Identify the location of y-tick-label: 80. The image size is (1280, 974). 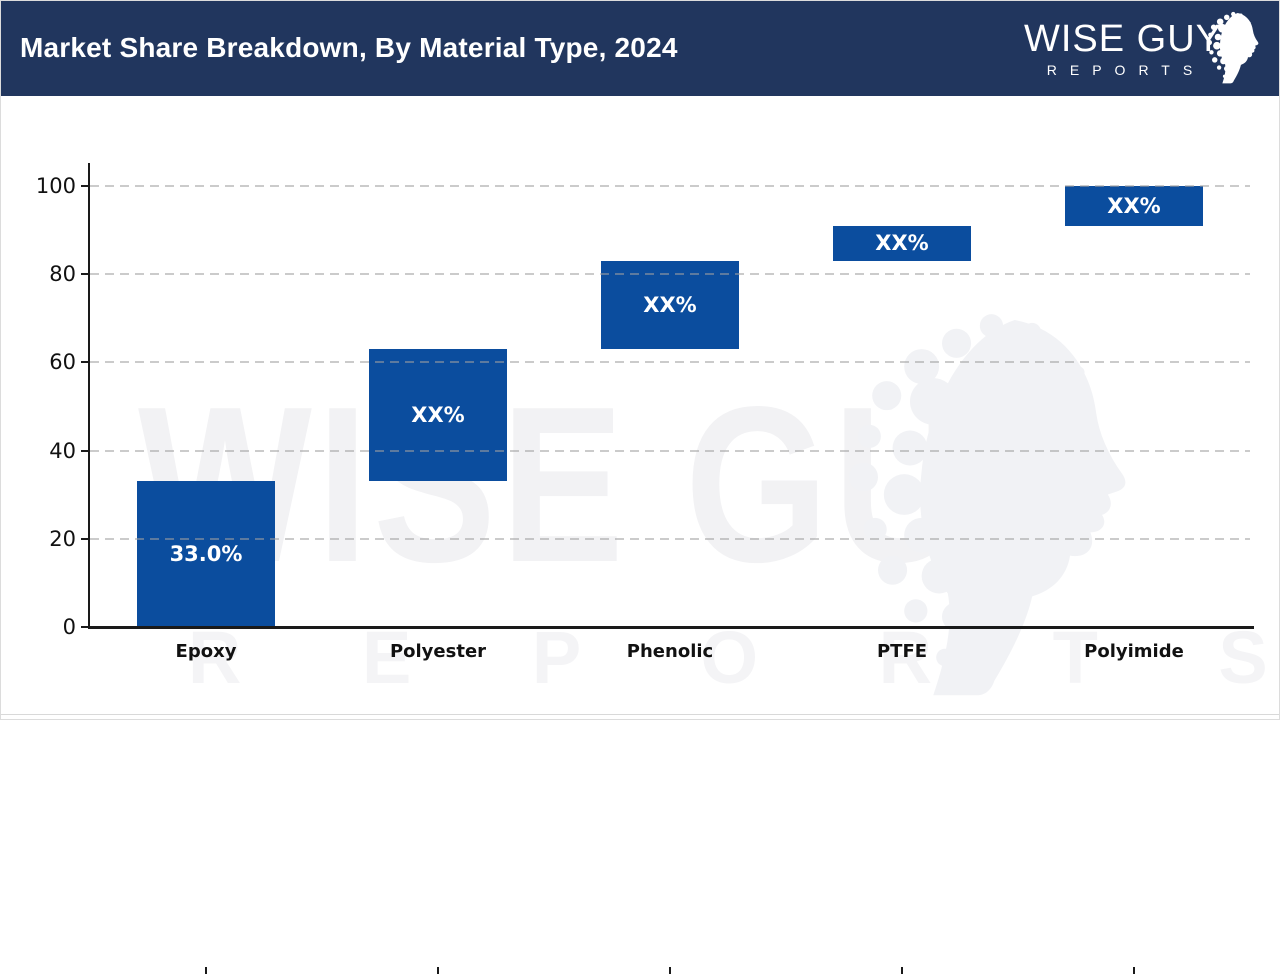
(62, 274).